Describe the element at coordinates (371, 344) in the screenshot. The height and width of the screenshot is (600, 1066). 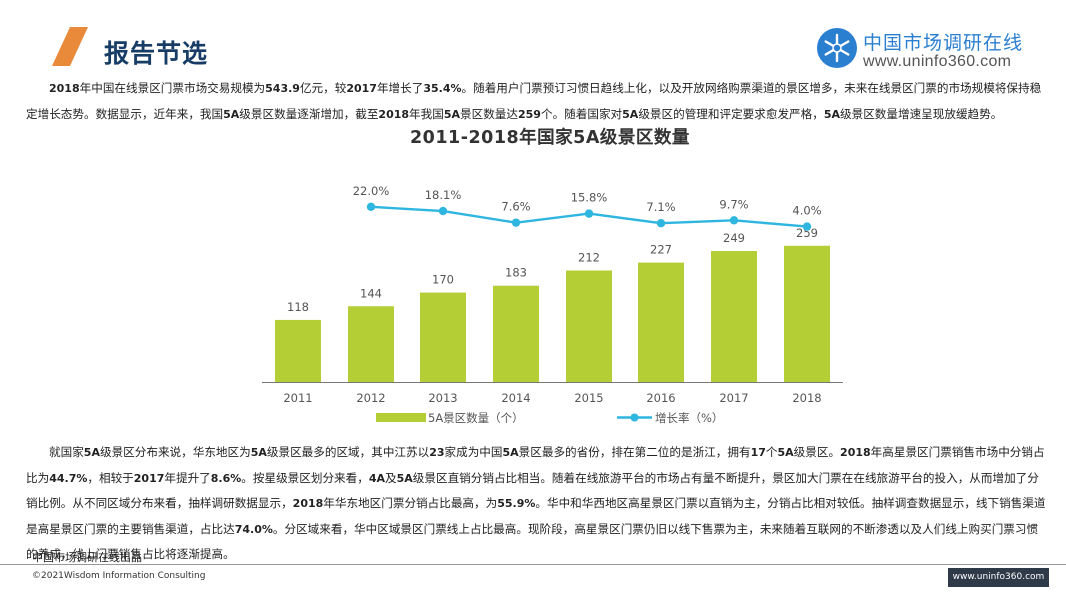
I see `bar-2012` at that location.